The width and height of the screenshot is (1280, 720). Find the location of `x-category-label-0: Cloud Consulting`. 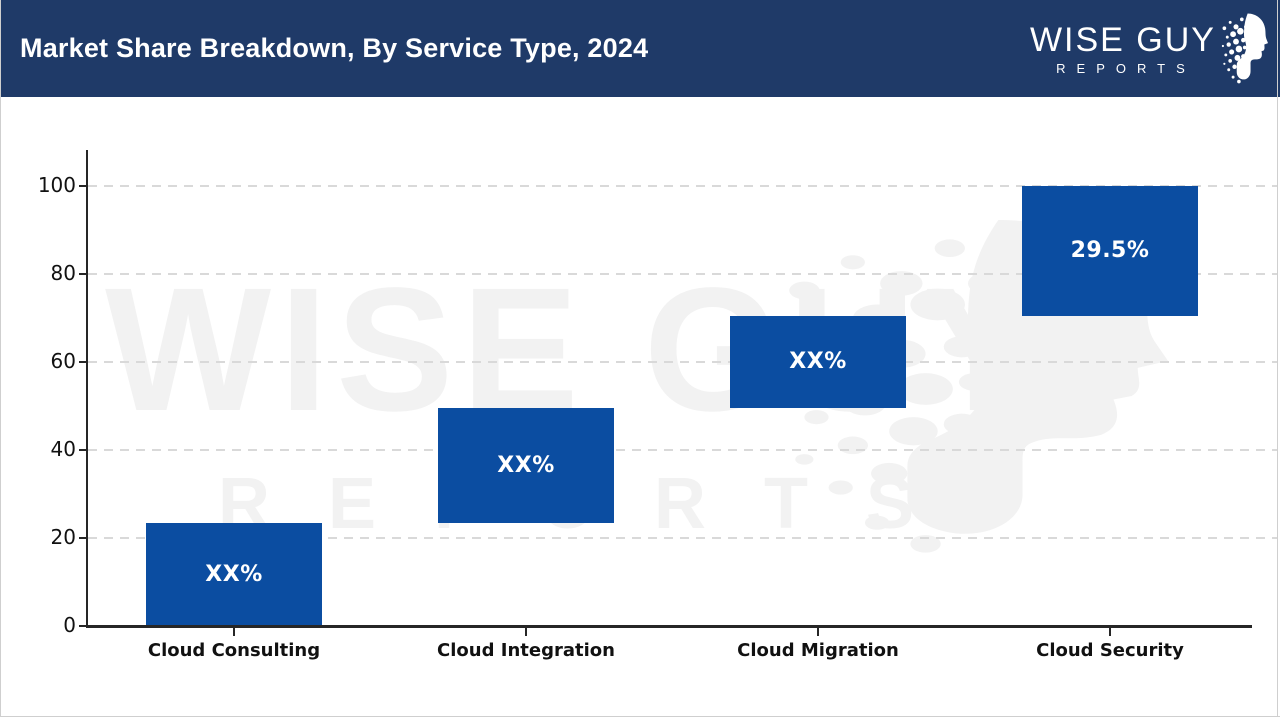

x-category-label-0: Cloud Consulting is located at coordinates (234, 650).